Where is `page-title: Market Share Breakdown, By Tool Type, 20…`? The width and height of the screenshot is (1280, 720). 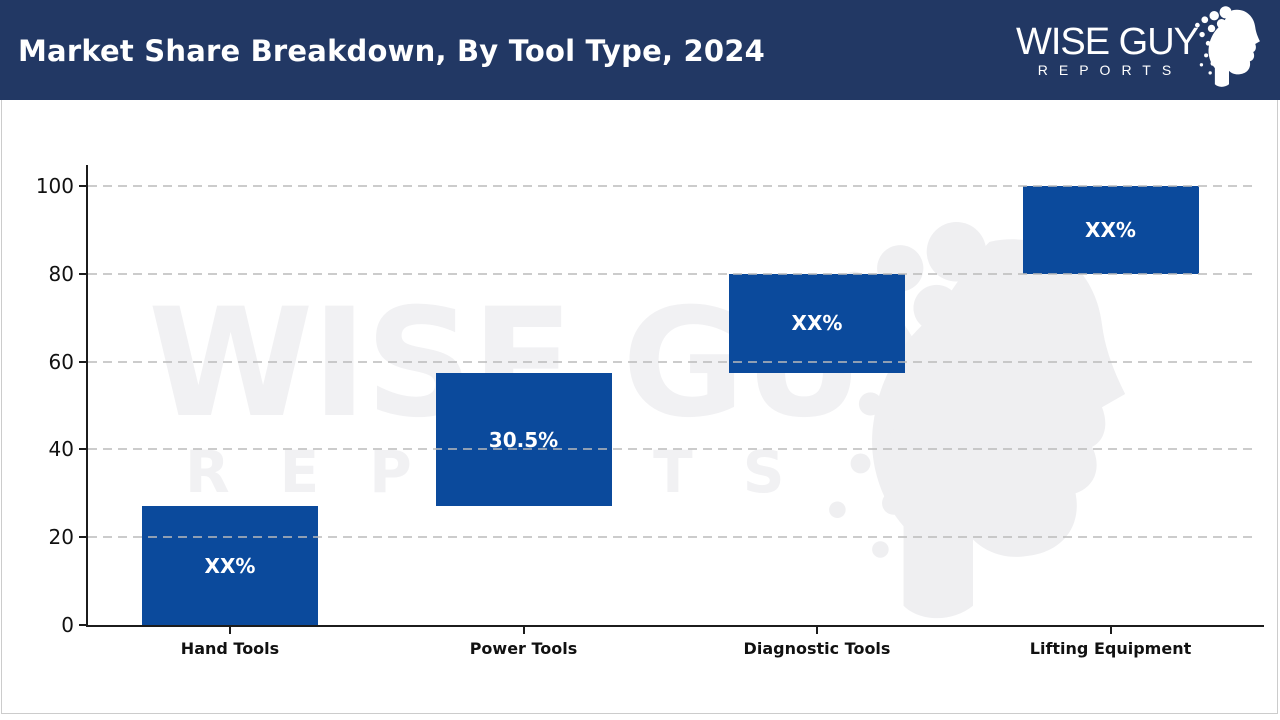
page-title: Market Share Breakdown, By Tool Type, 20… is located at coordinates (392, 51).